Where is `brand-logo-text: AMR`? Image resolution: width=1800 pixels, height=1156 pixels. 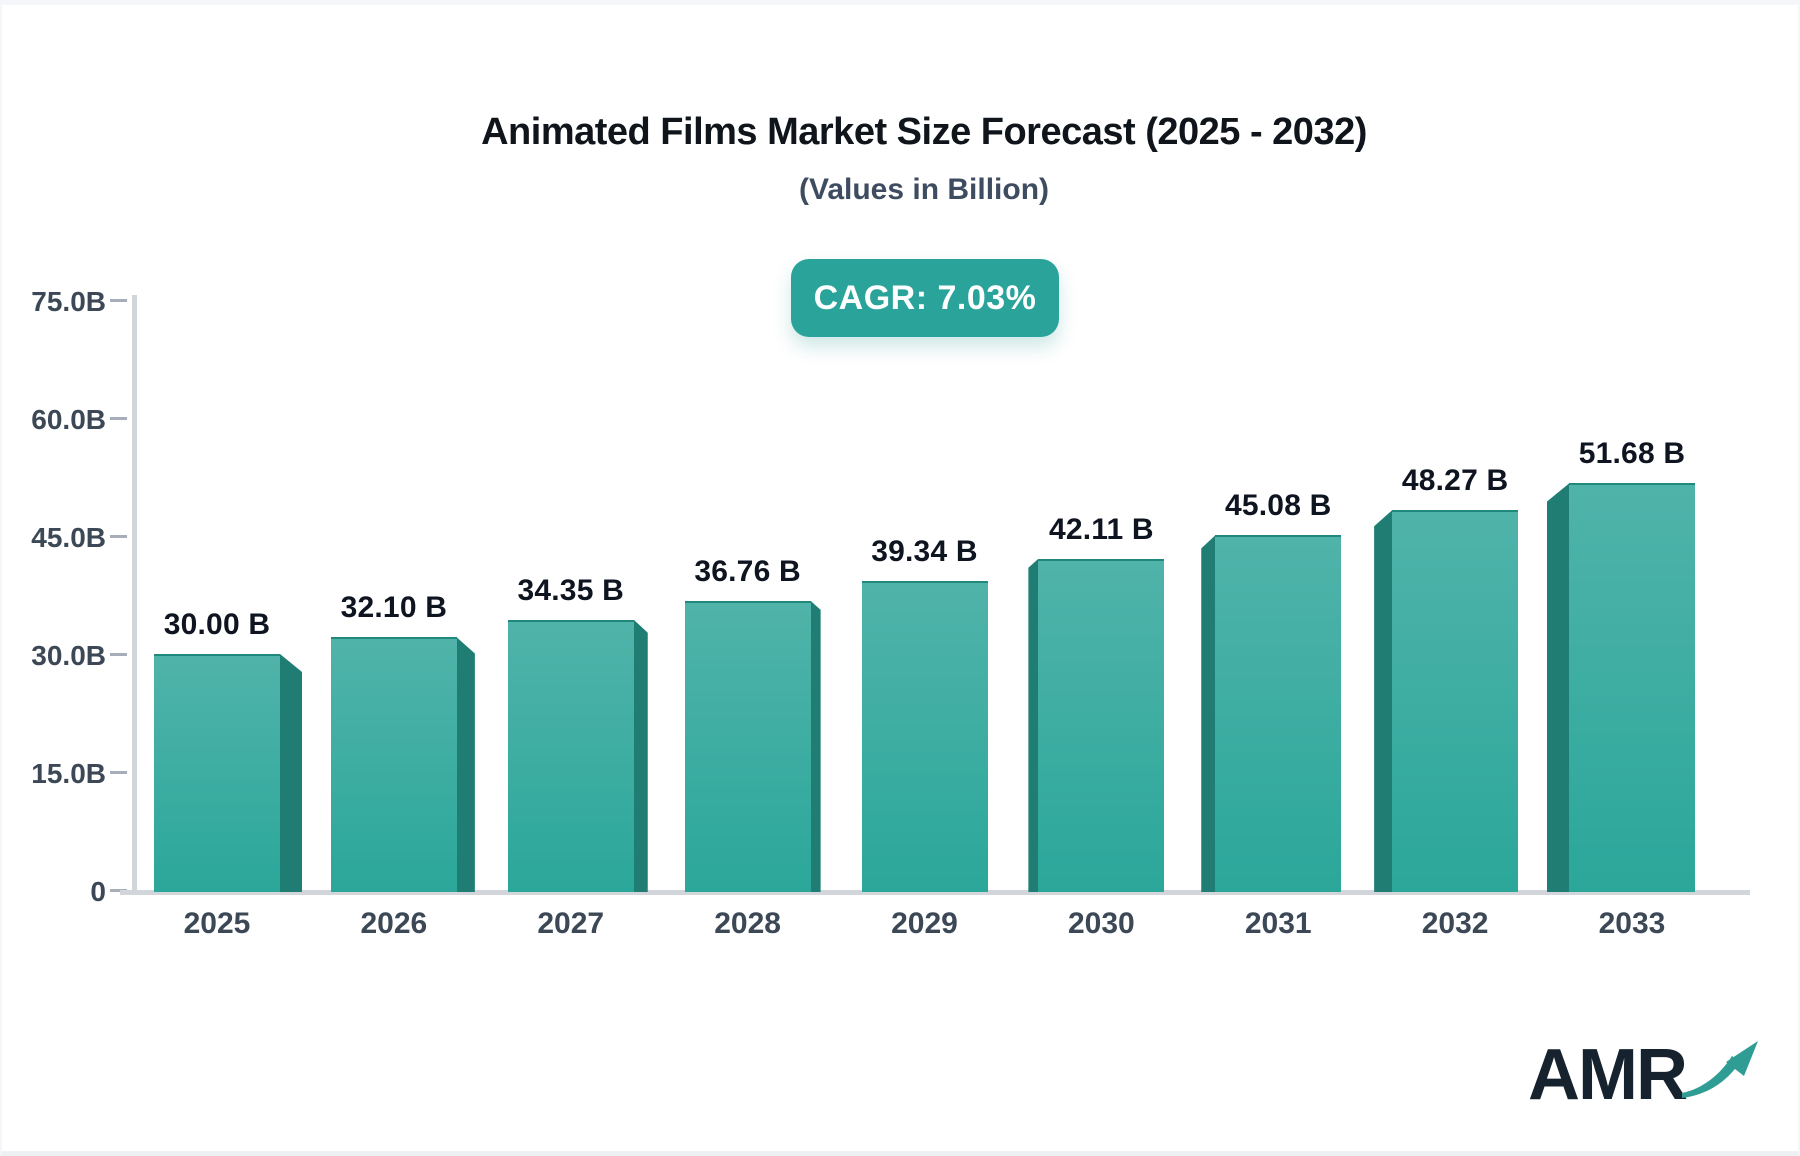
brand-logo-text: AMR is located at coordinates (1608, 1075).